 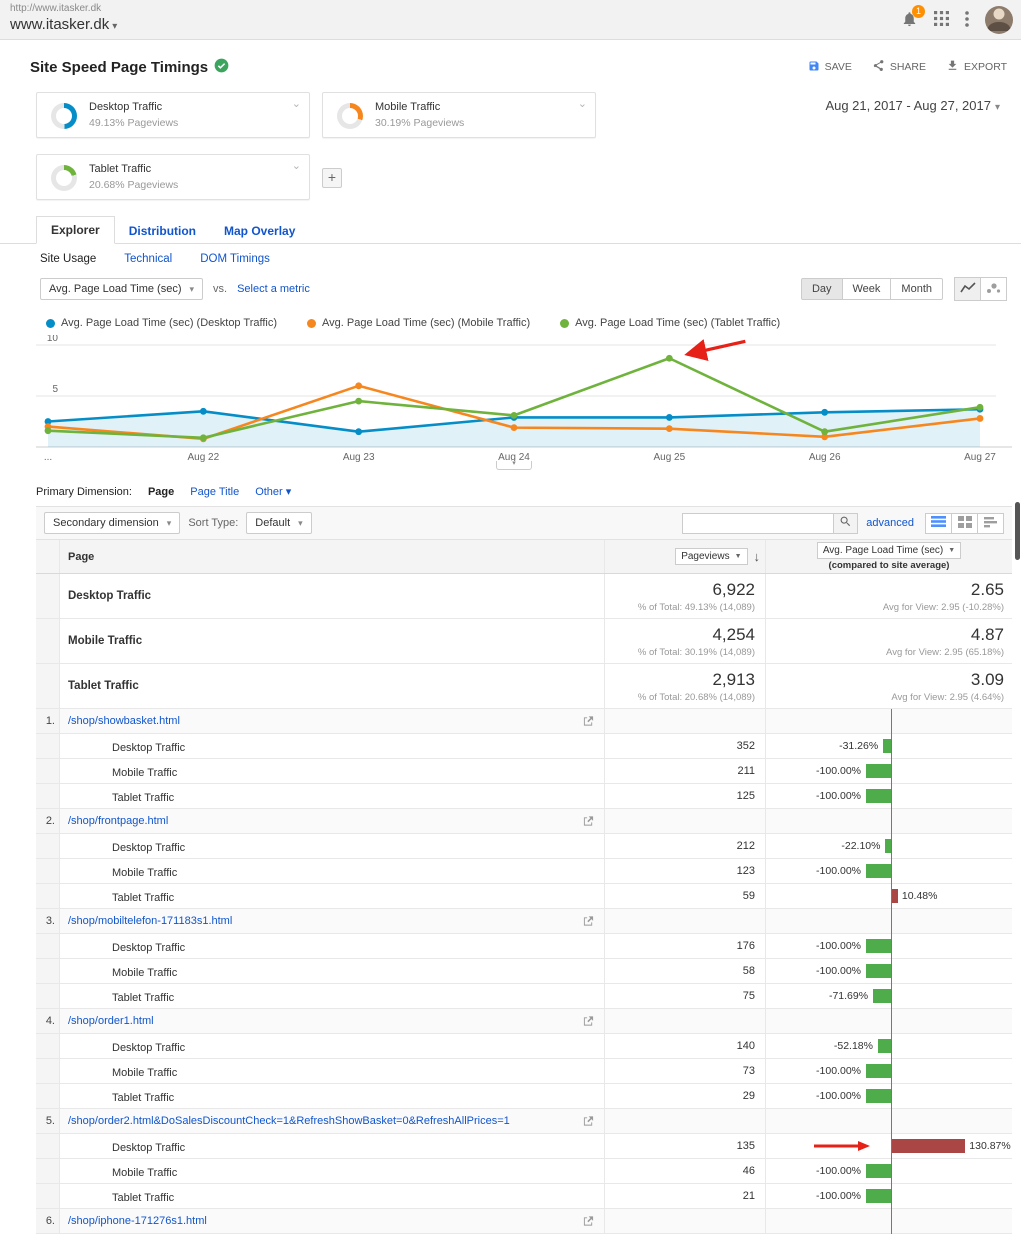 What do you see at coordinates (711, 556) in the screenshot?
I see `pageviews-column-selector: Pageviews ▼` at bounding box center [711, 556].